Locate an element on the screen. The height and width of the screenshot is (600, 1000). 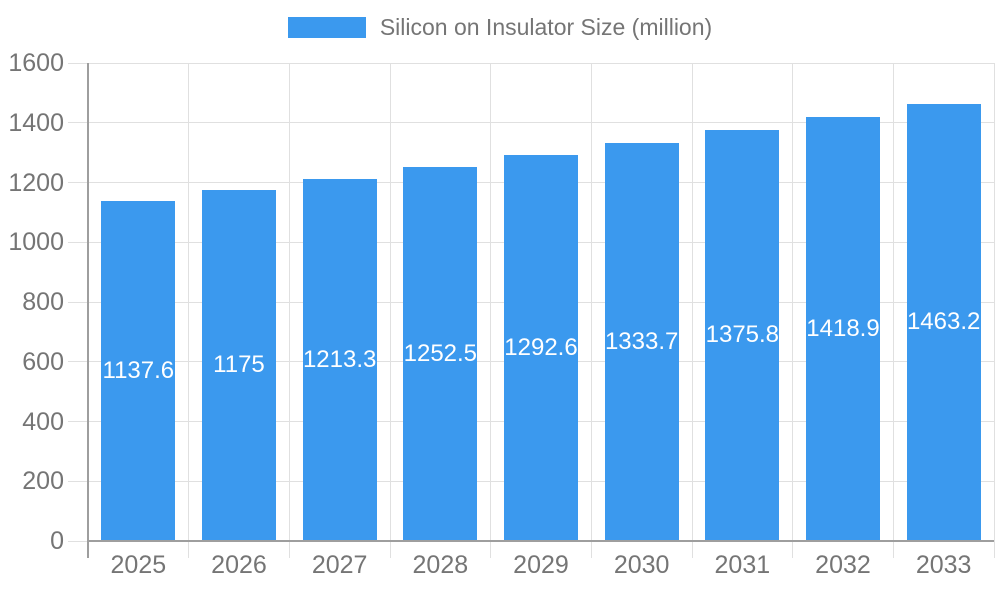
x-axis-tick-label: 2032 is located at coordinates (843, 565).